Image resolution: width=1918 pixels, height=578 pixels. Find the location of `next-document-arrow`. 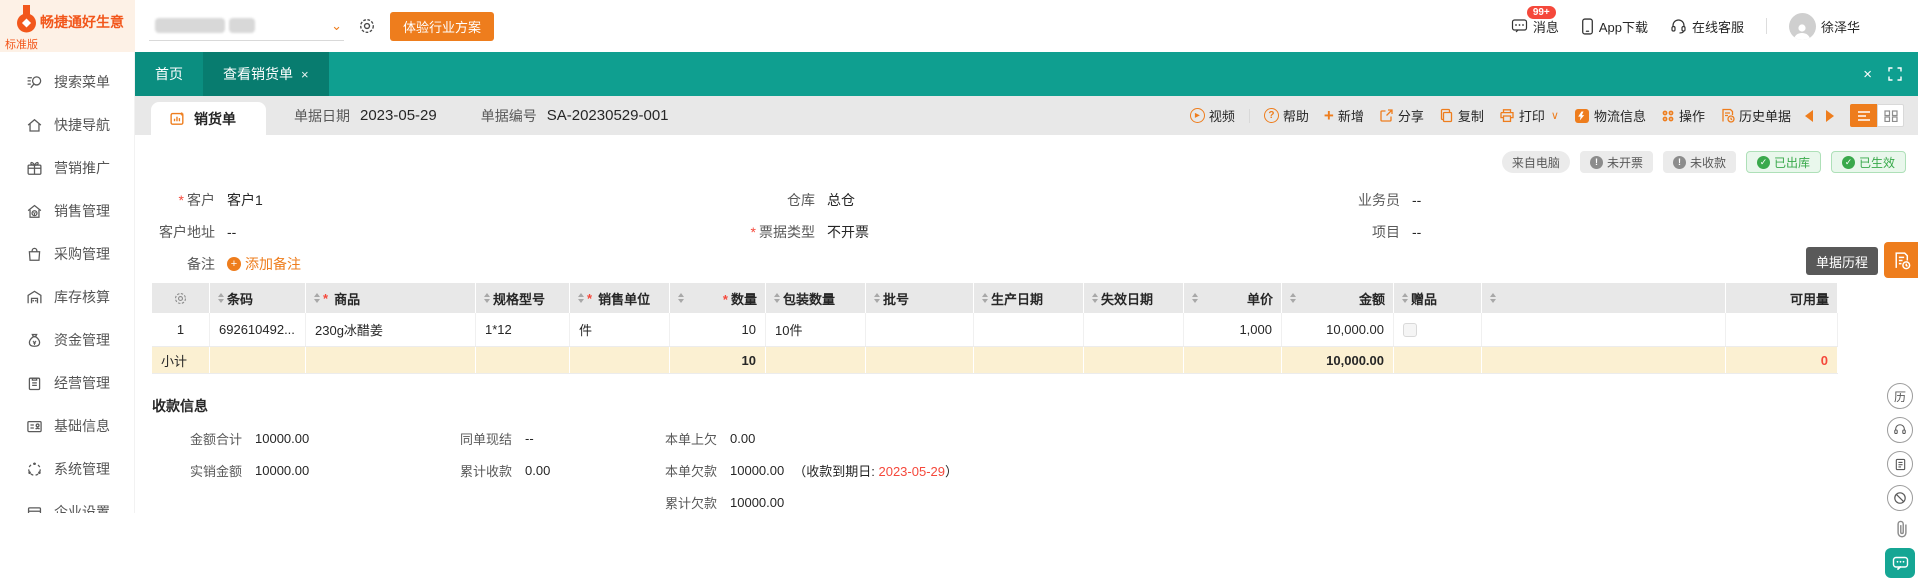

next-document-arrow is located at coordinates (1830, 116).